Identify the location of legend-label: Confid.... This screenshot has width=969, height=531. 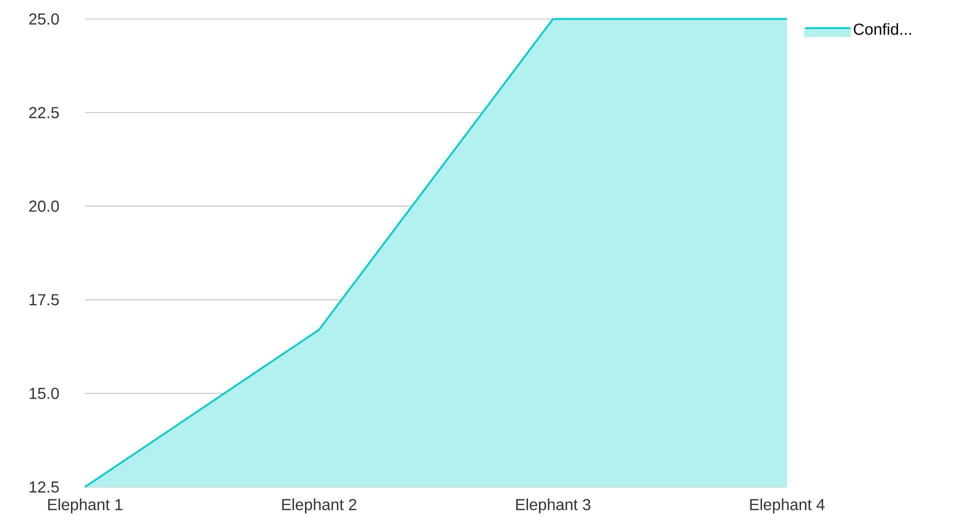
(882, 29).